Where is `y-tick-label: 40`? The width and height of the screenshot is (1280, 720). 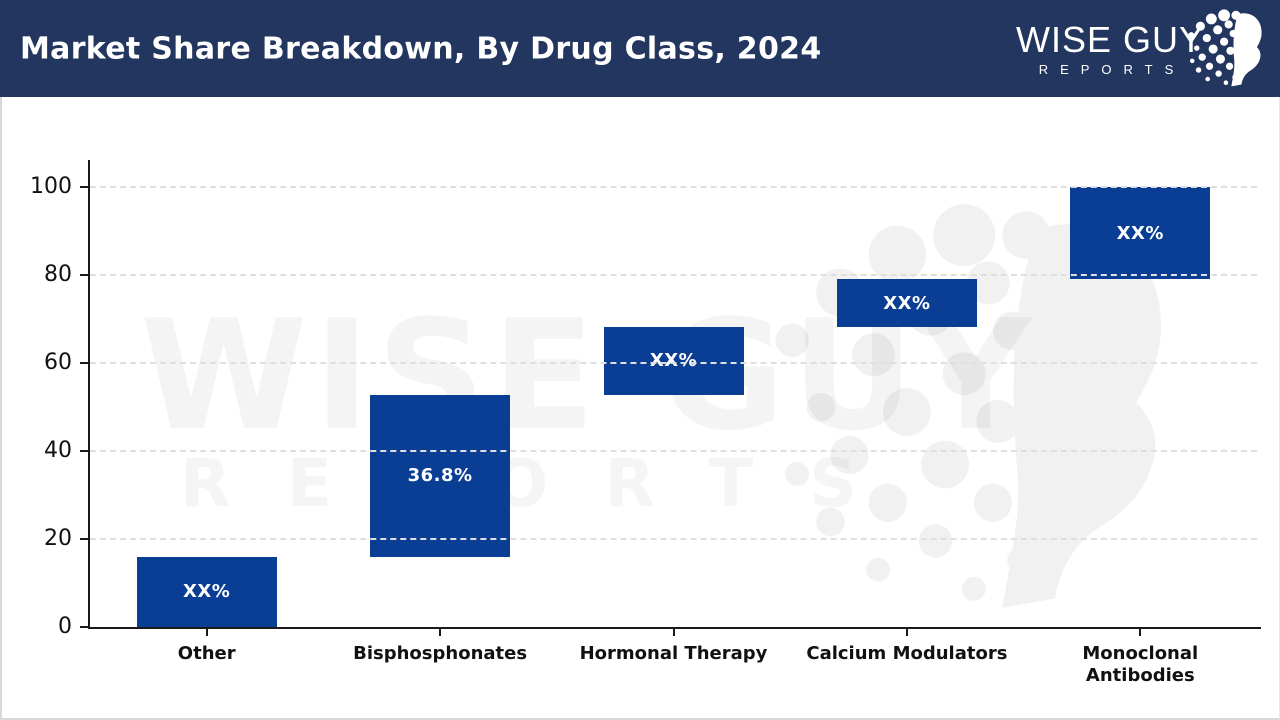
y-tick-label: 40 is located at coordinates (58, 450).